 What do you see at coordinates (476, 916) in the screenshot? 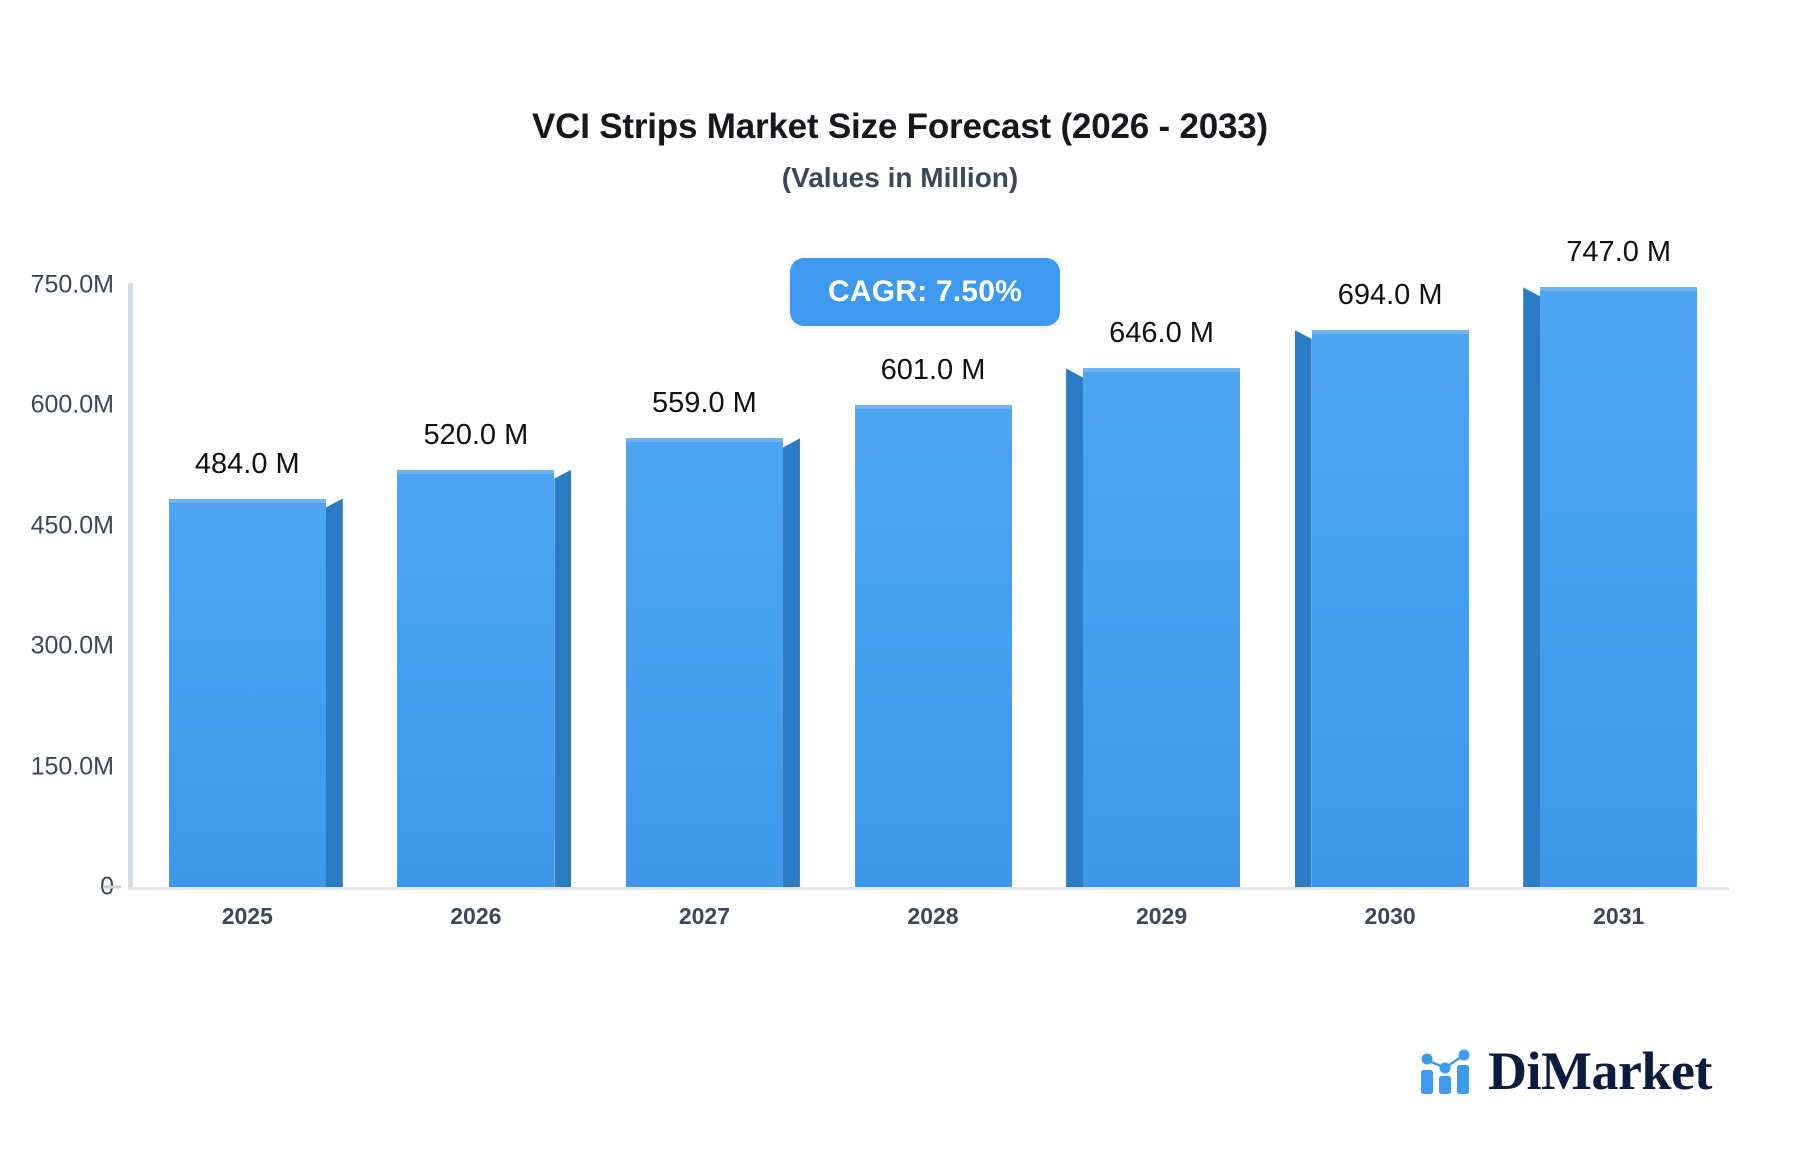
I see `x-axis-tick-label: 2026` at bounding box center [476, 916].